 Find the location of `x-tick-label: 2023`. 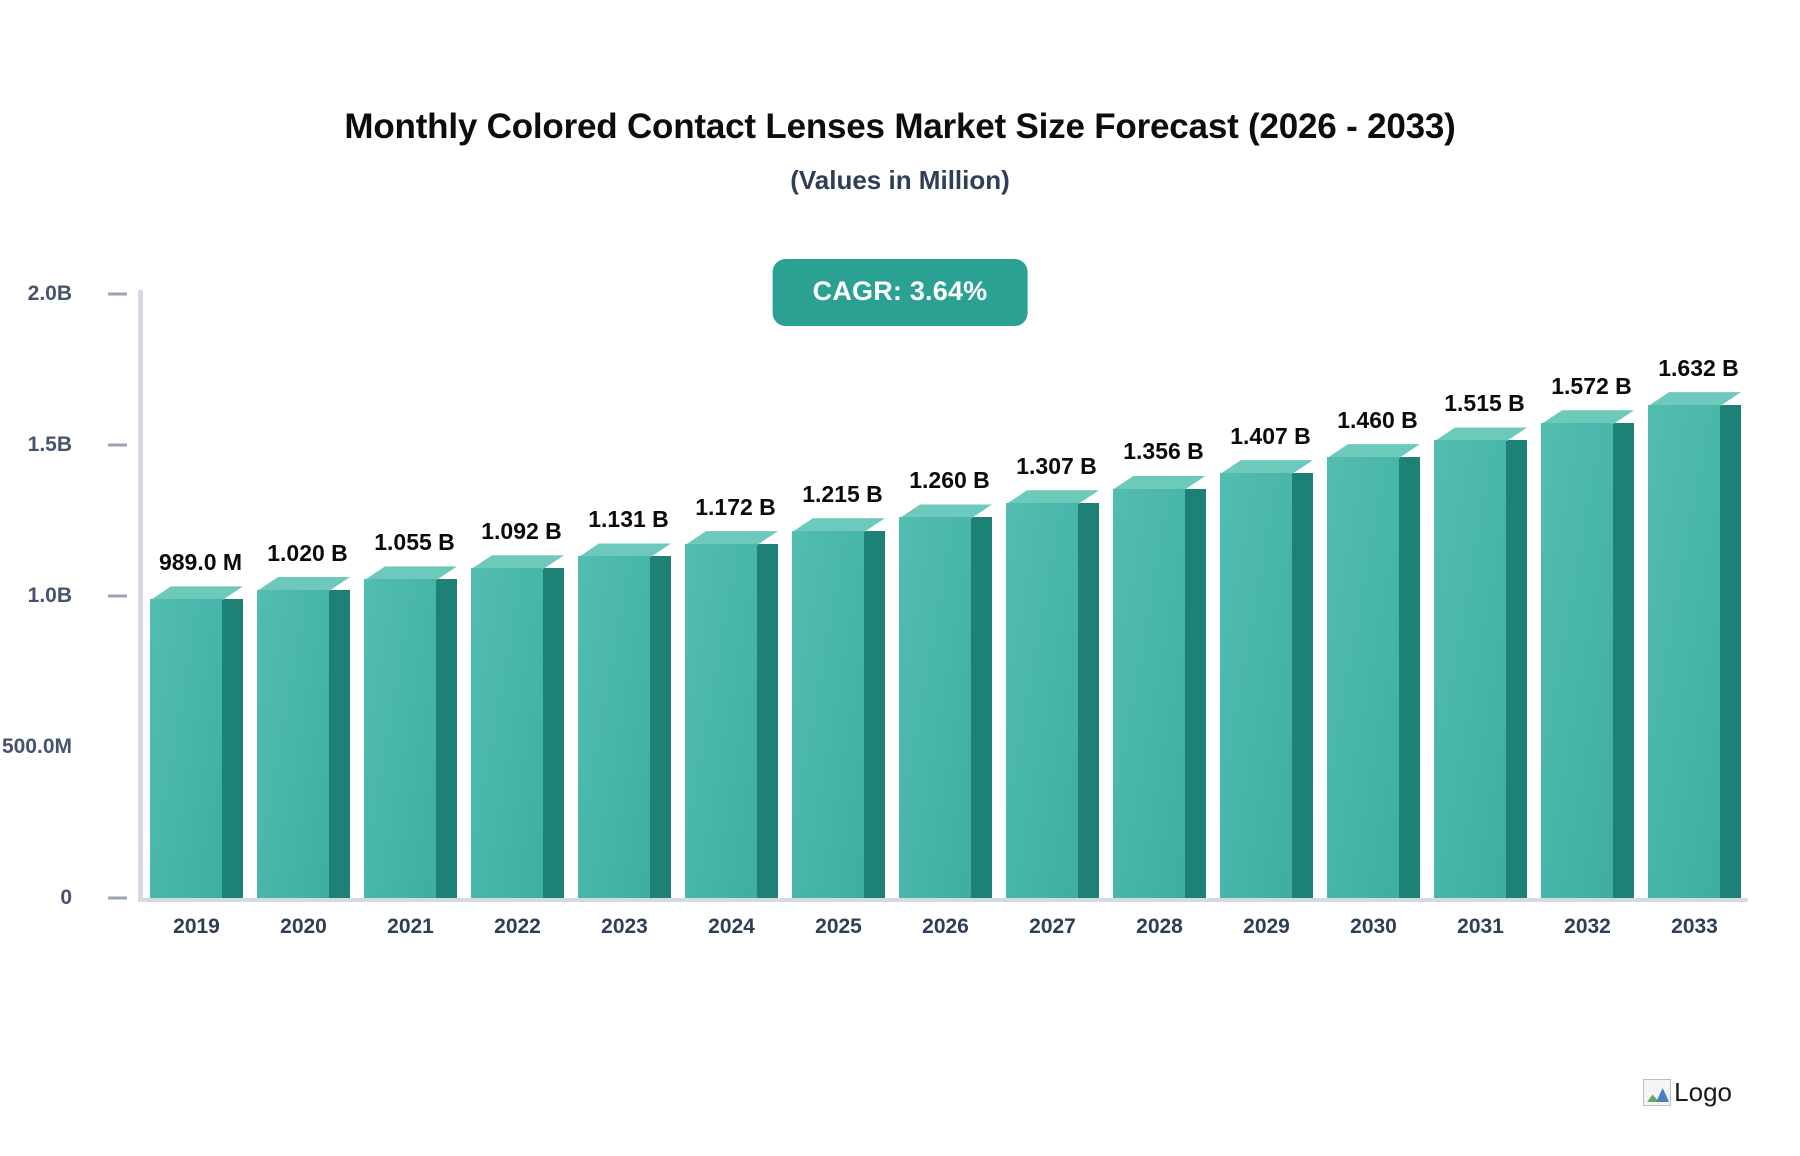

x-tick-label: 2023 is located at coordinates (624, 926).